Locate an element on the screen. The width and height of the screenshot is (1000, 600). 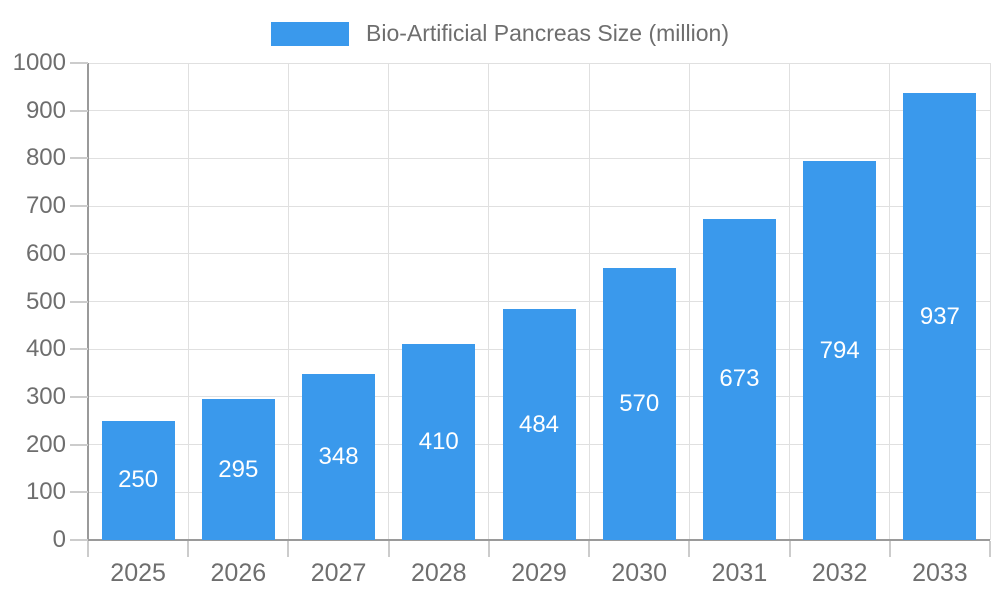
bar-value-label: 295 is located at coordinates (238, 469).